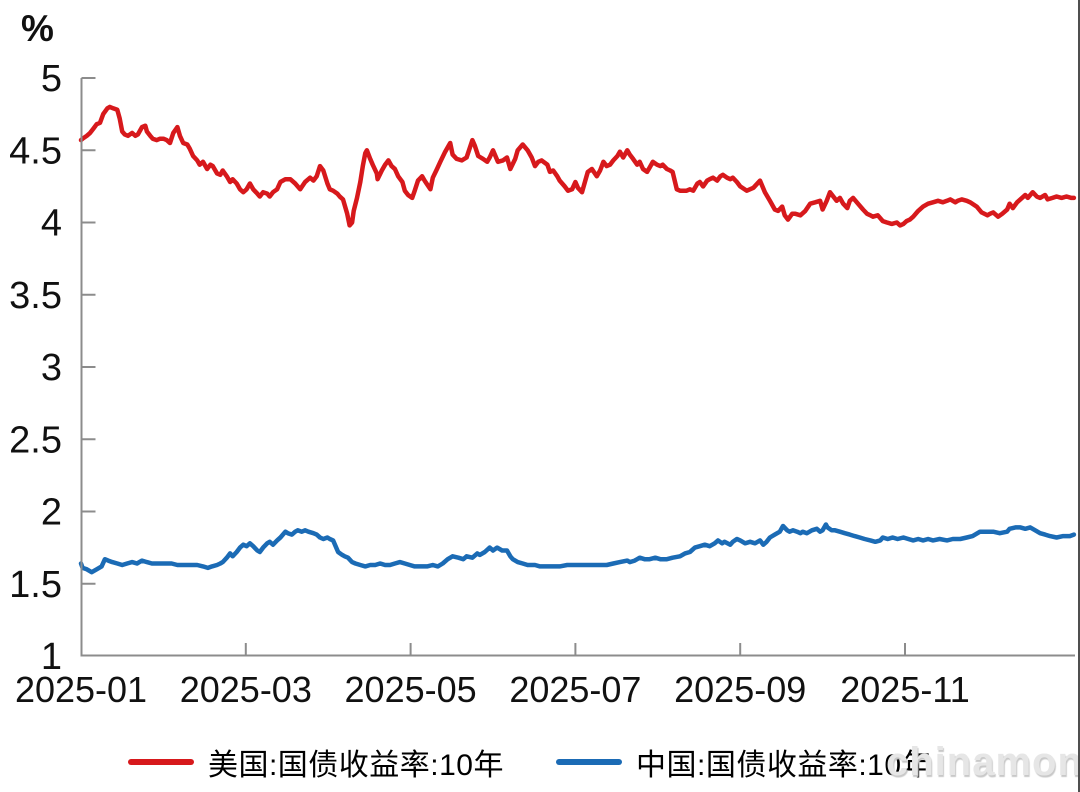  I want to click on y-tick-label: 2, so click(51, 513).